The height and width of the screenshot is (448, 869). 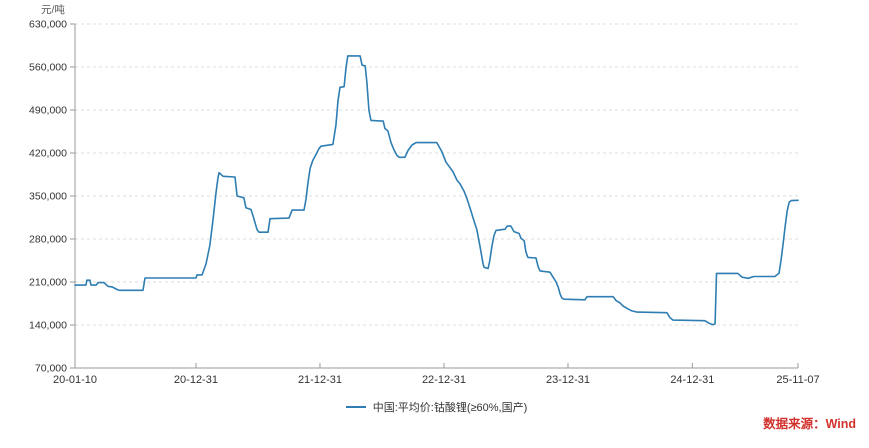 What do you see at coordinates (48, 111) in the screenshot?
I see `svg-text: 490,000` at bounding box center [48, 111].